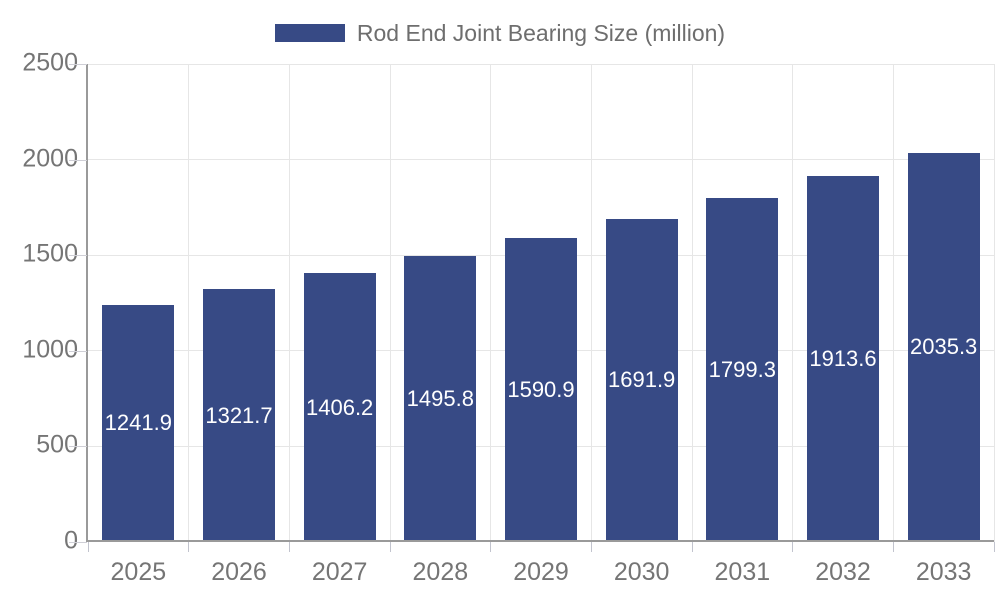 This screenshot has width=1000, height=600. I want to click on bar-value-label: 2035.3, so click(944, 347).